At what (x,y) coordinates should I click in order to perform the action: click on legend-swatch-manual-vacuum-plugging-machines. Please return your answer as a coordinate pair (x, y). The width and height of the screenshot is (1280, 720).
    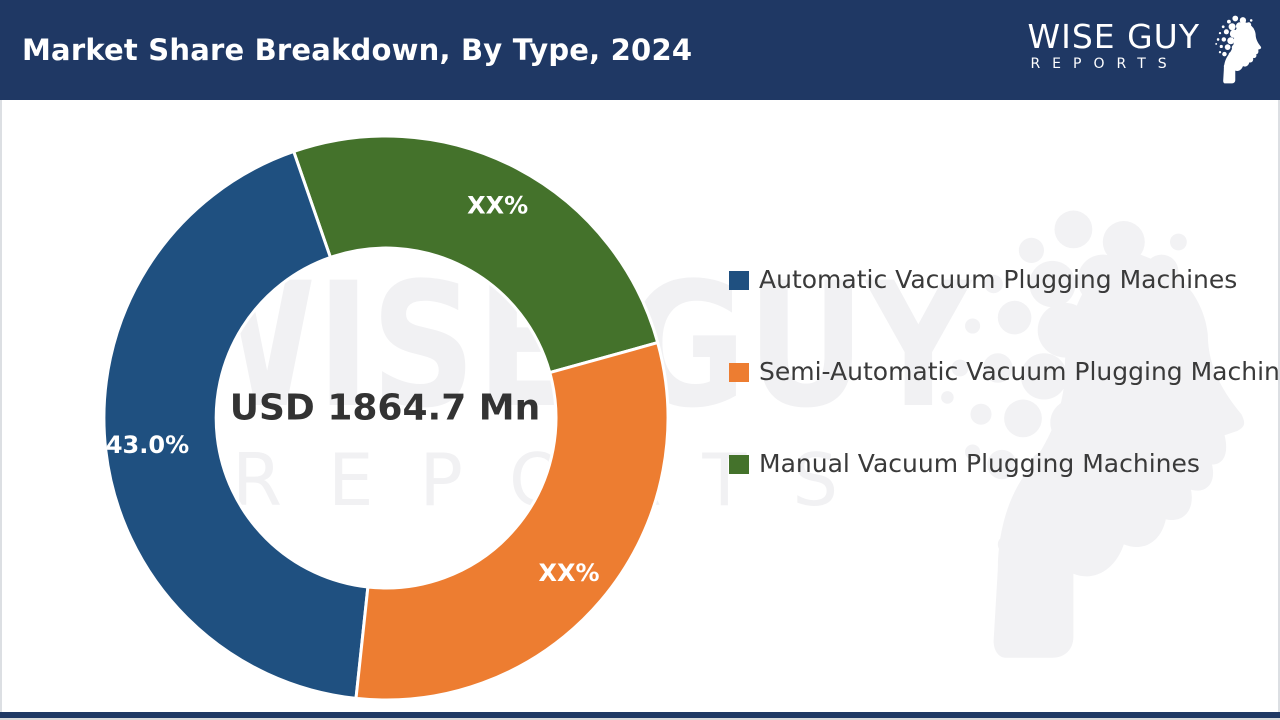
    Looking at the image, I should click on (739, 464).